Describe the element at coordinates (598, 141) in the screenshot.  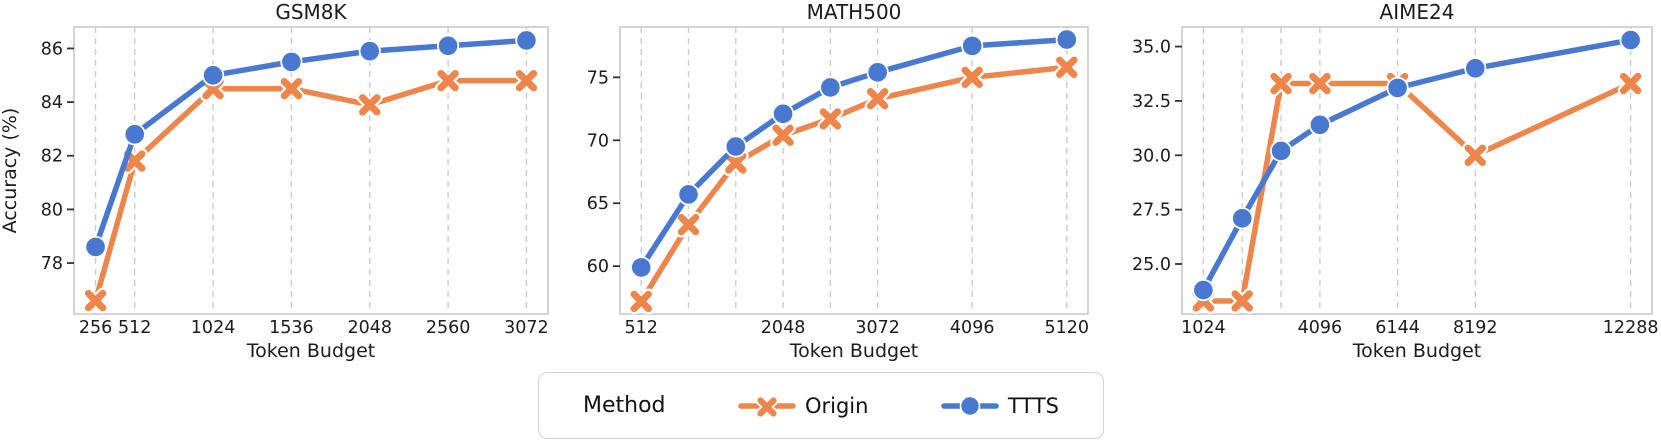
I see `y-tick-label: 70` at that location.